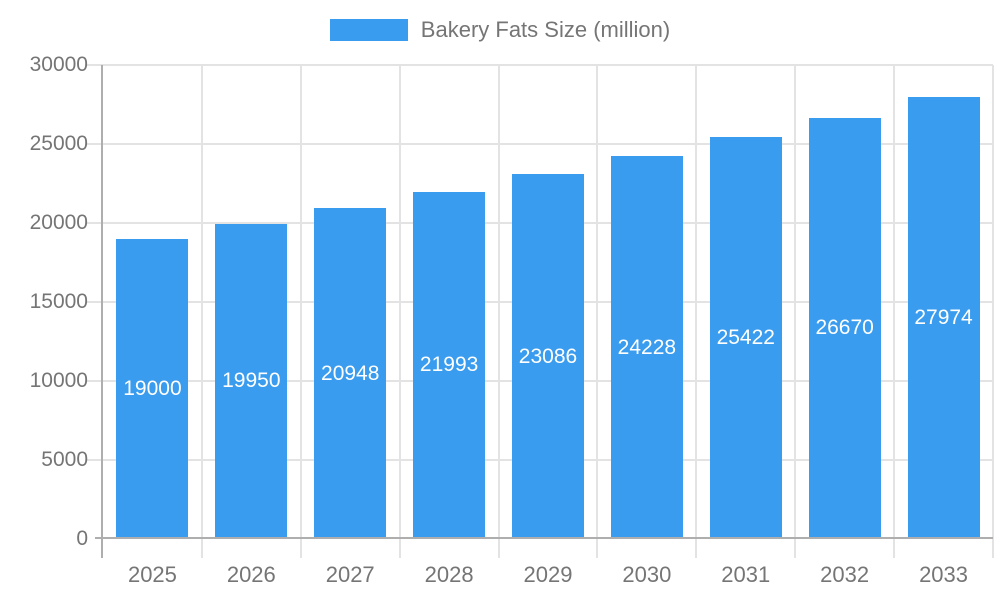 Image resolution: width=1000 pixels, height=600 pixels. What do you see at coordinates (845, 574) in the screenshot?
I see `x-axis-tick-label: 2032` at bounding box center [845, 574].